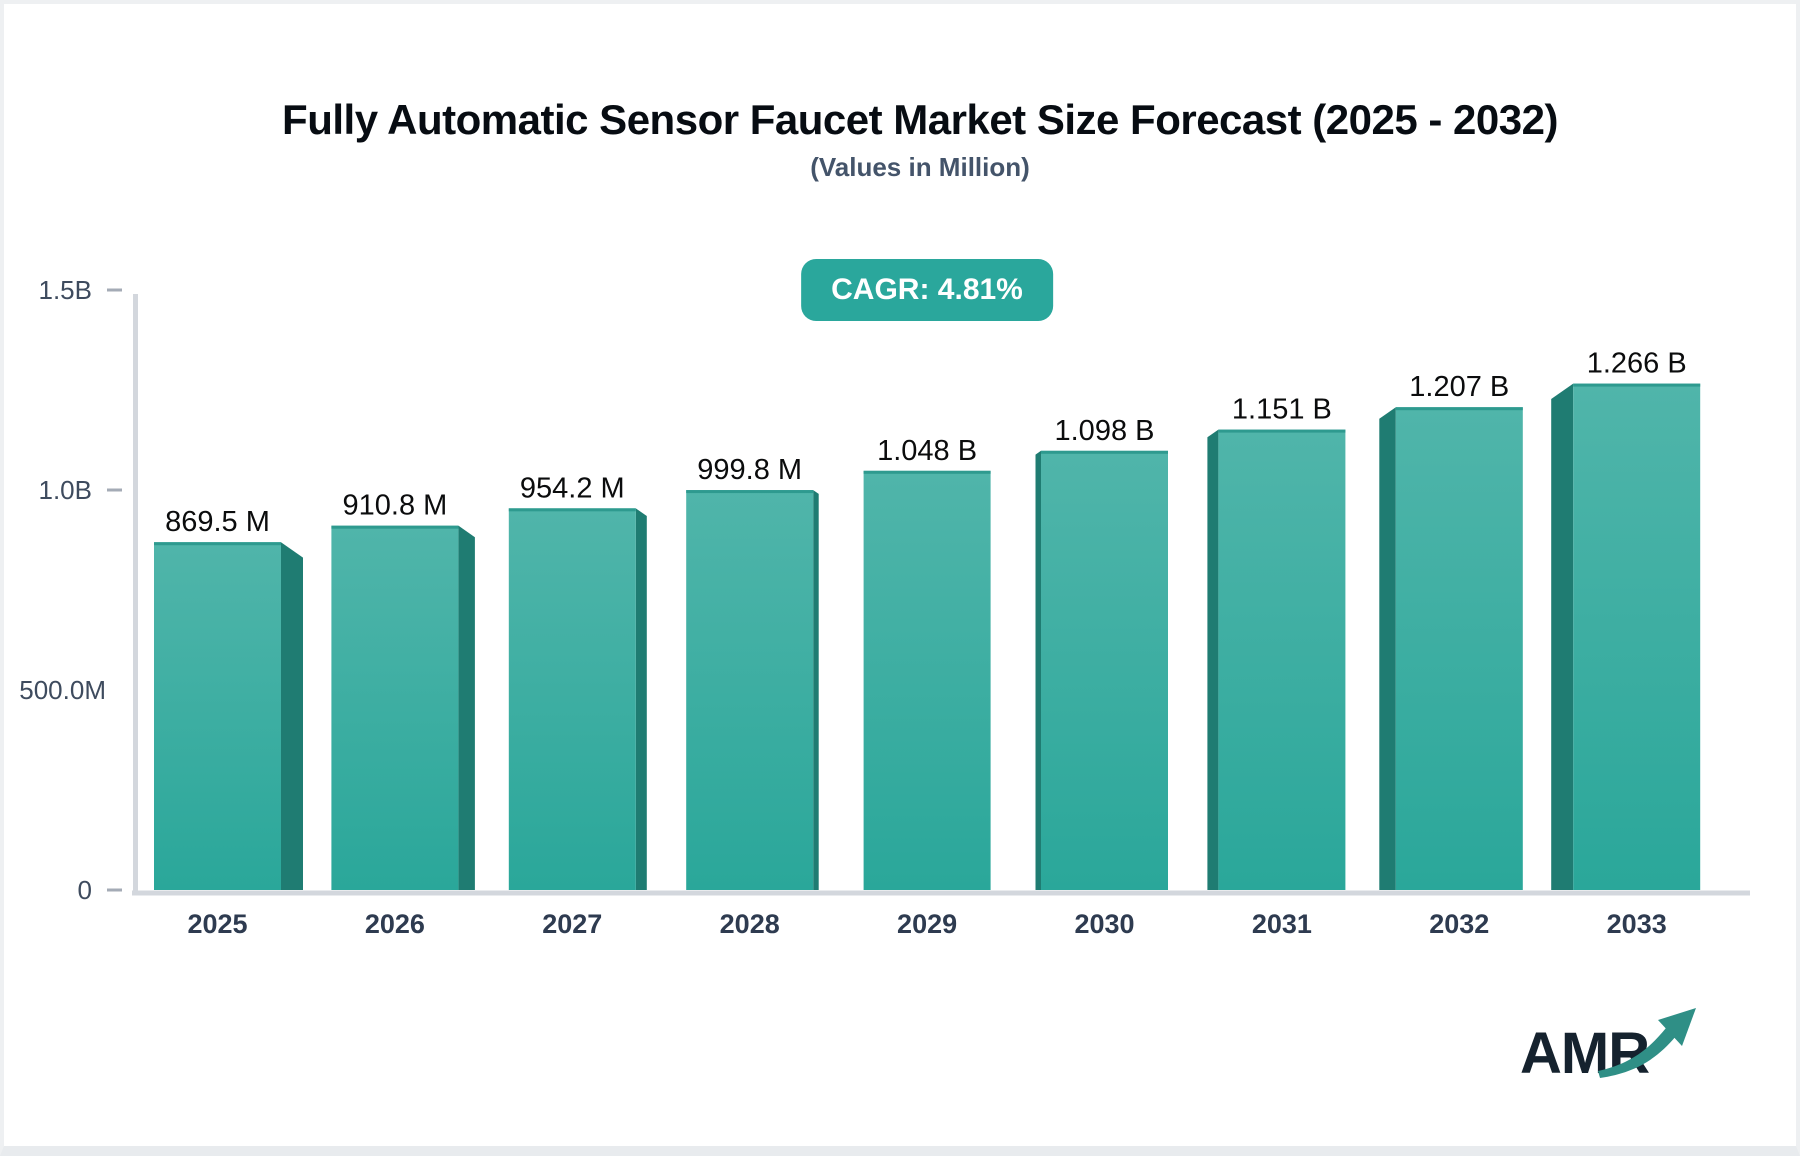 The height and width of the screenshot is (1156, 1800). I want to click on x-axis-label: 2028, so click(750, 924).